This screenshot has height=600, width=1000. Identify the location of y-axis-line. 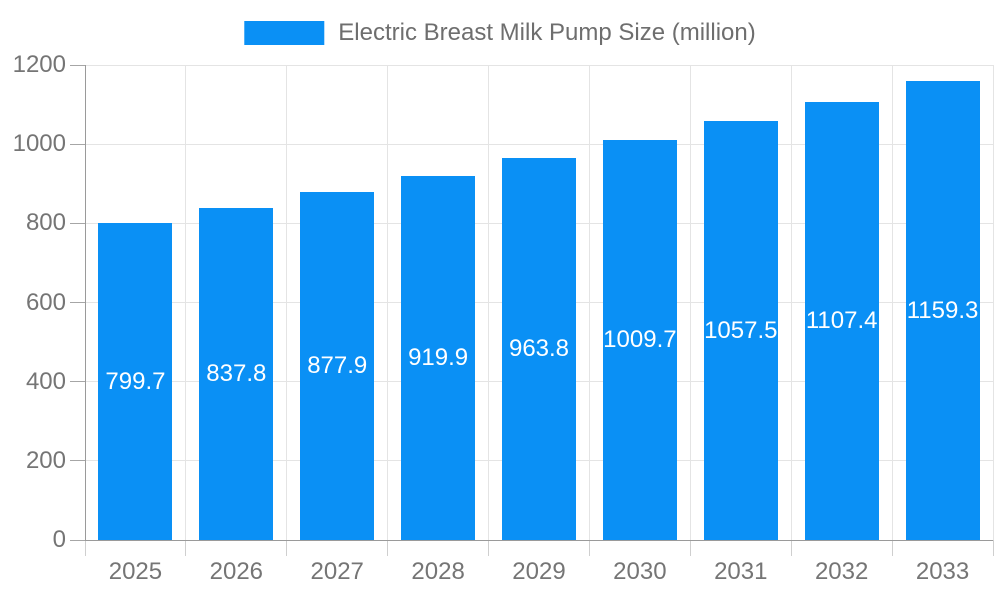
(85, 302).